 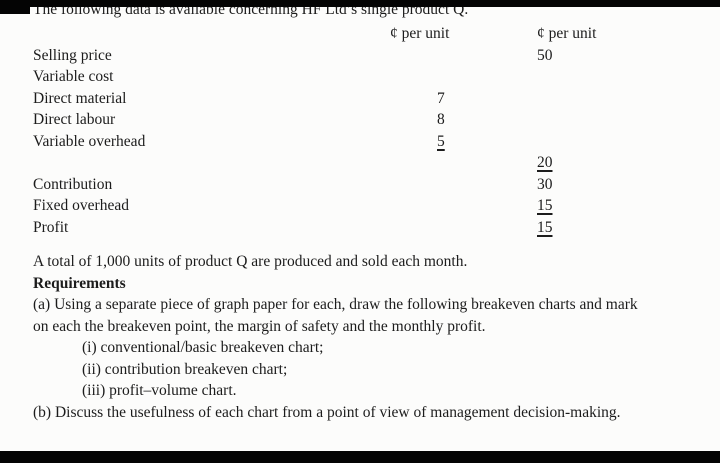 What do you see at coordinates (15, 7) in the screenshot?
I see `top-left-black-block` at bounding box center [15, 7].